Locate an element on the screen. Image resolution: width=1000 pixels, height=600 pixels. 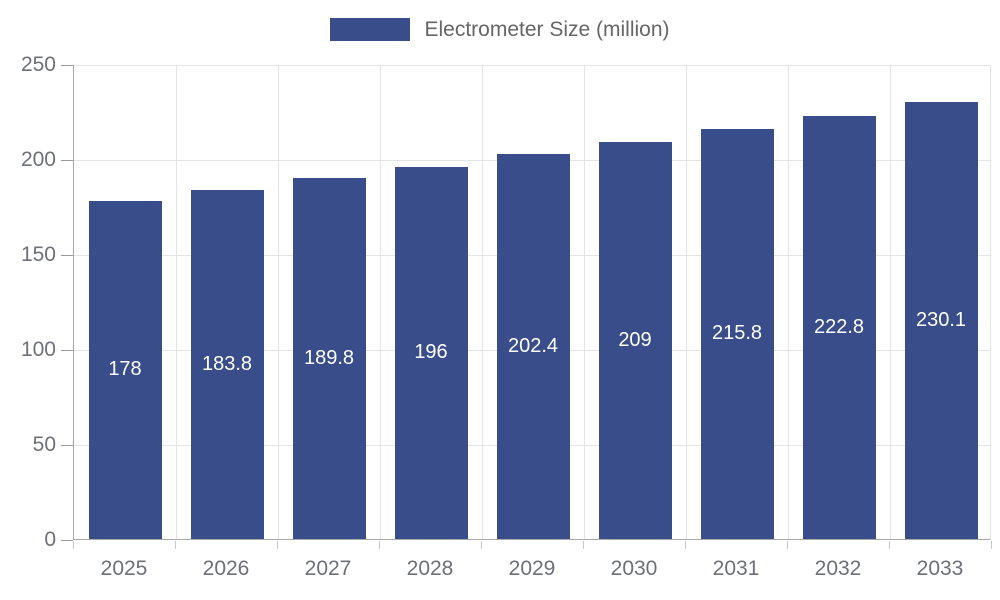
bar-value-label: 178 is located at coordinates (125, 369).